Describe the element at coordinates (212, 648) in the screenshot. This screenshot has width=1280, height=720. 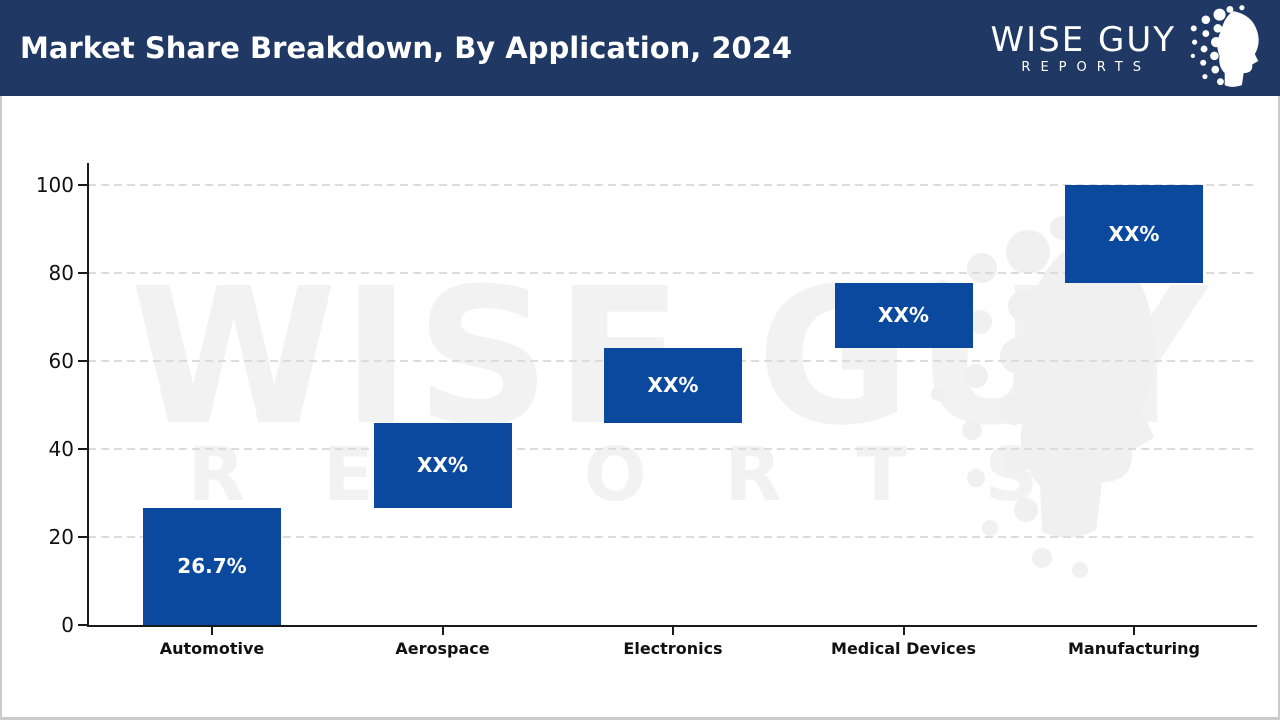
I see `x-tick-label-0: Automotive` at that location.